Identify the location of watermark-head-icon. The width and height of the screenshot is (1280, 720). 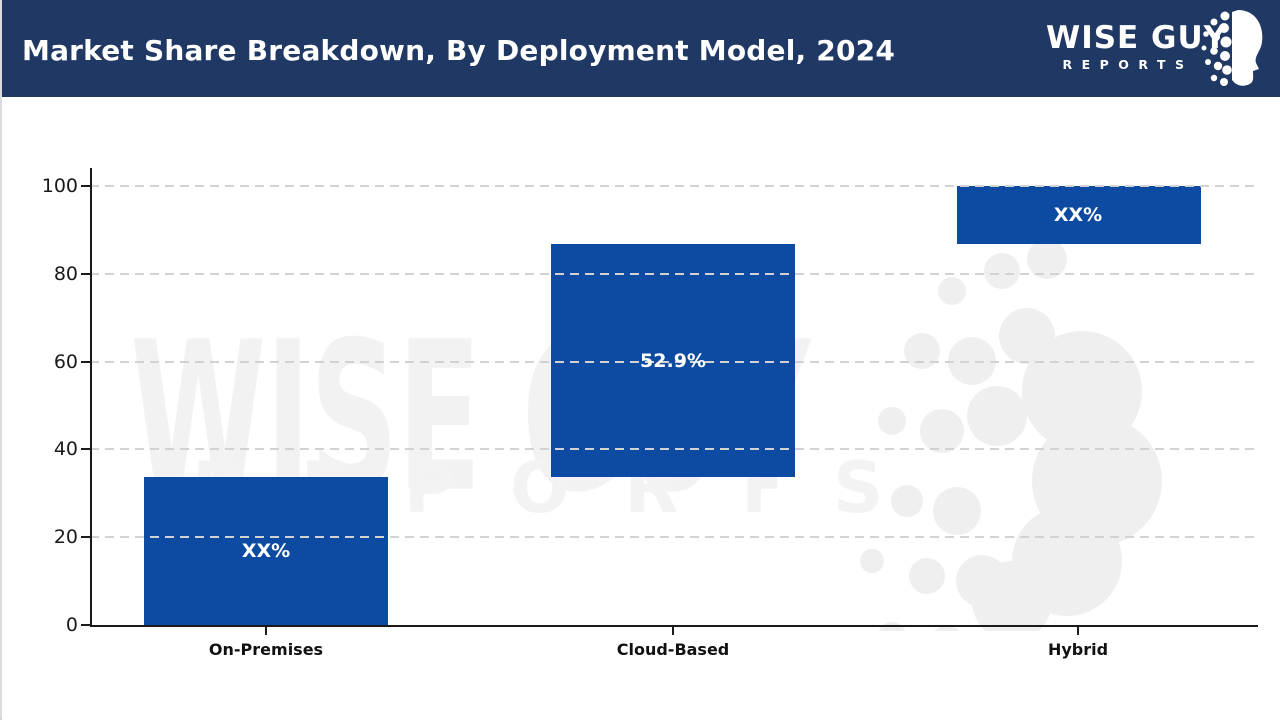
(1011, 435).